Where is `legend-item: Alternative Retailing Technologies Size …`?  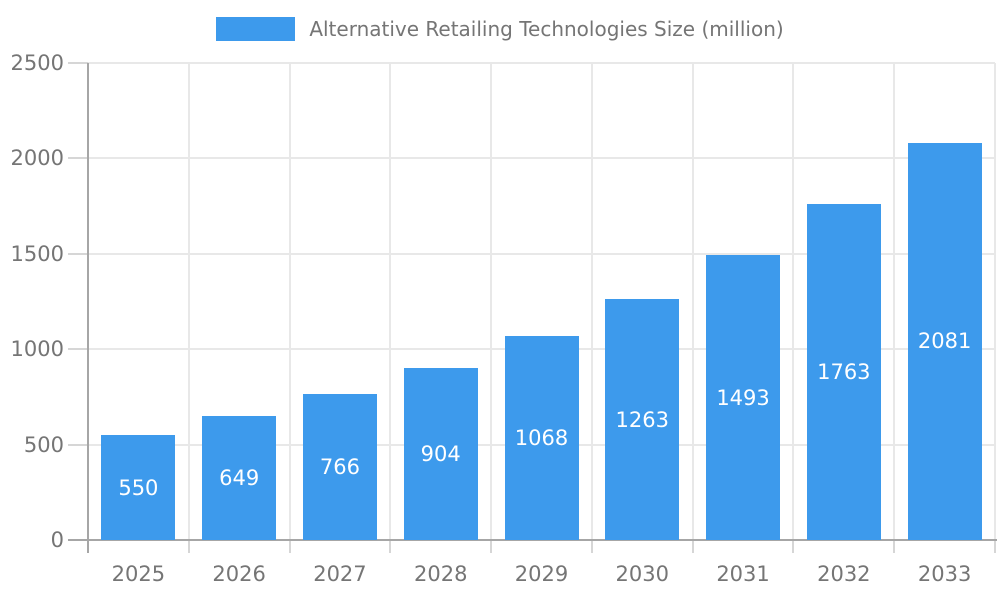
legend-item: Alternative Retailing Technologies Size … is located at coordinates (500, 29).